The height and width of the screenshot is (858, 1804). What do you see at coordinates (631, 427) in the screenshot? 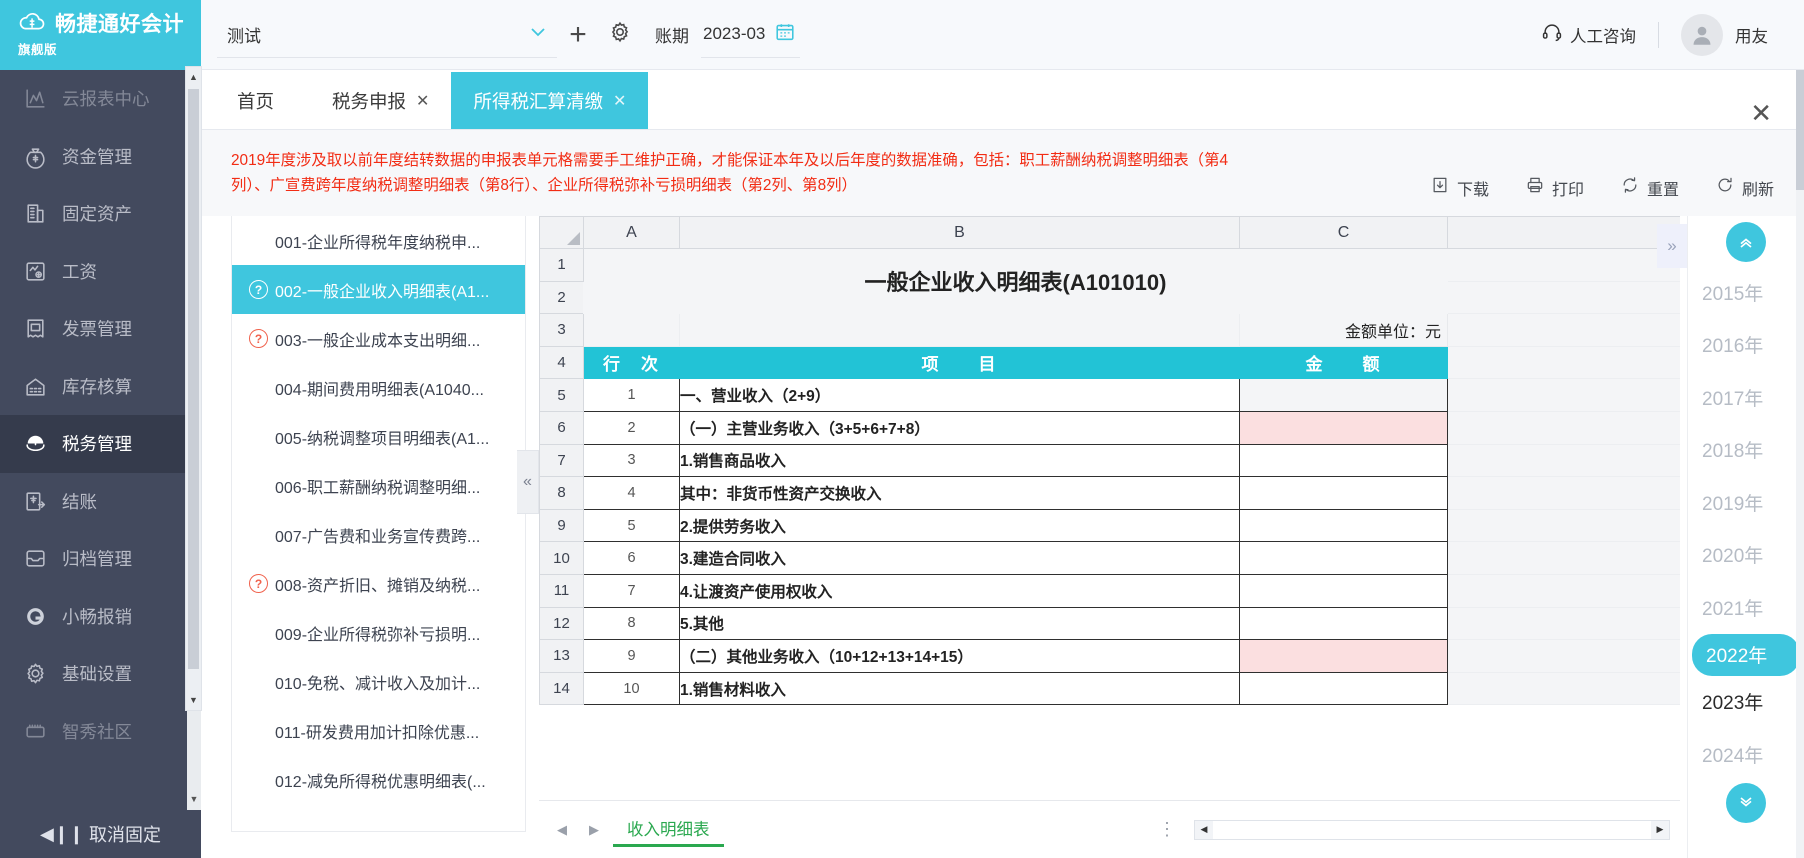
I see `cell-rownum: 2` at bounding box center [631, 427].